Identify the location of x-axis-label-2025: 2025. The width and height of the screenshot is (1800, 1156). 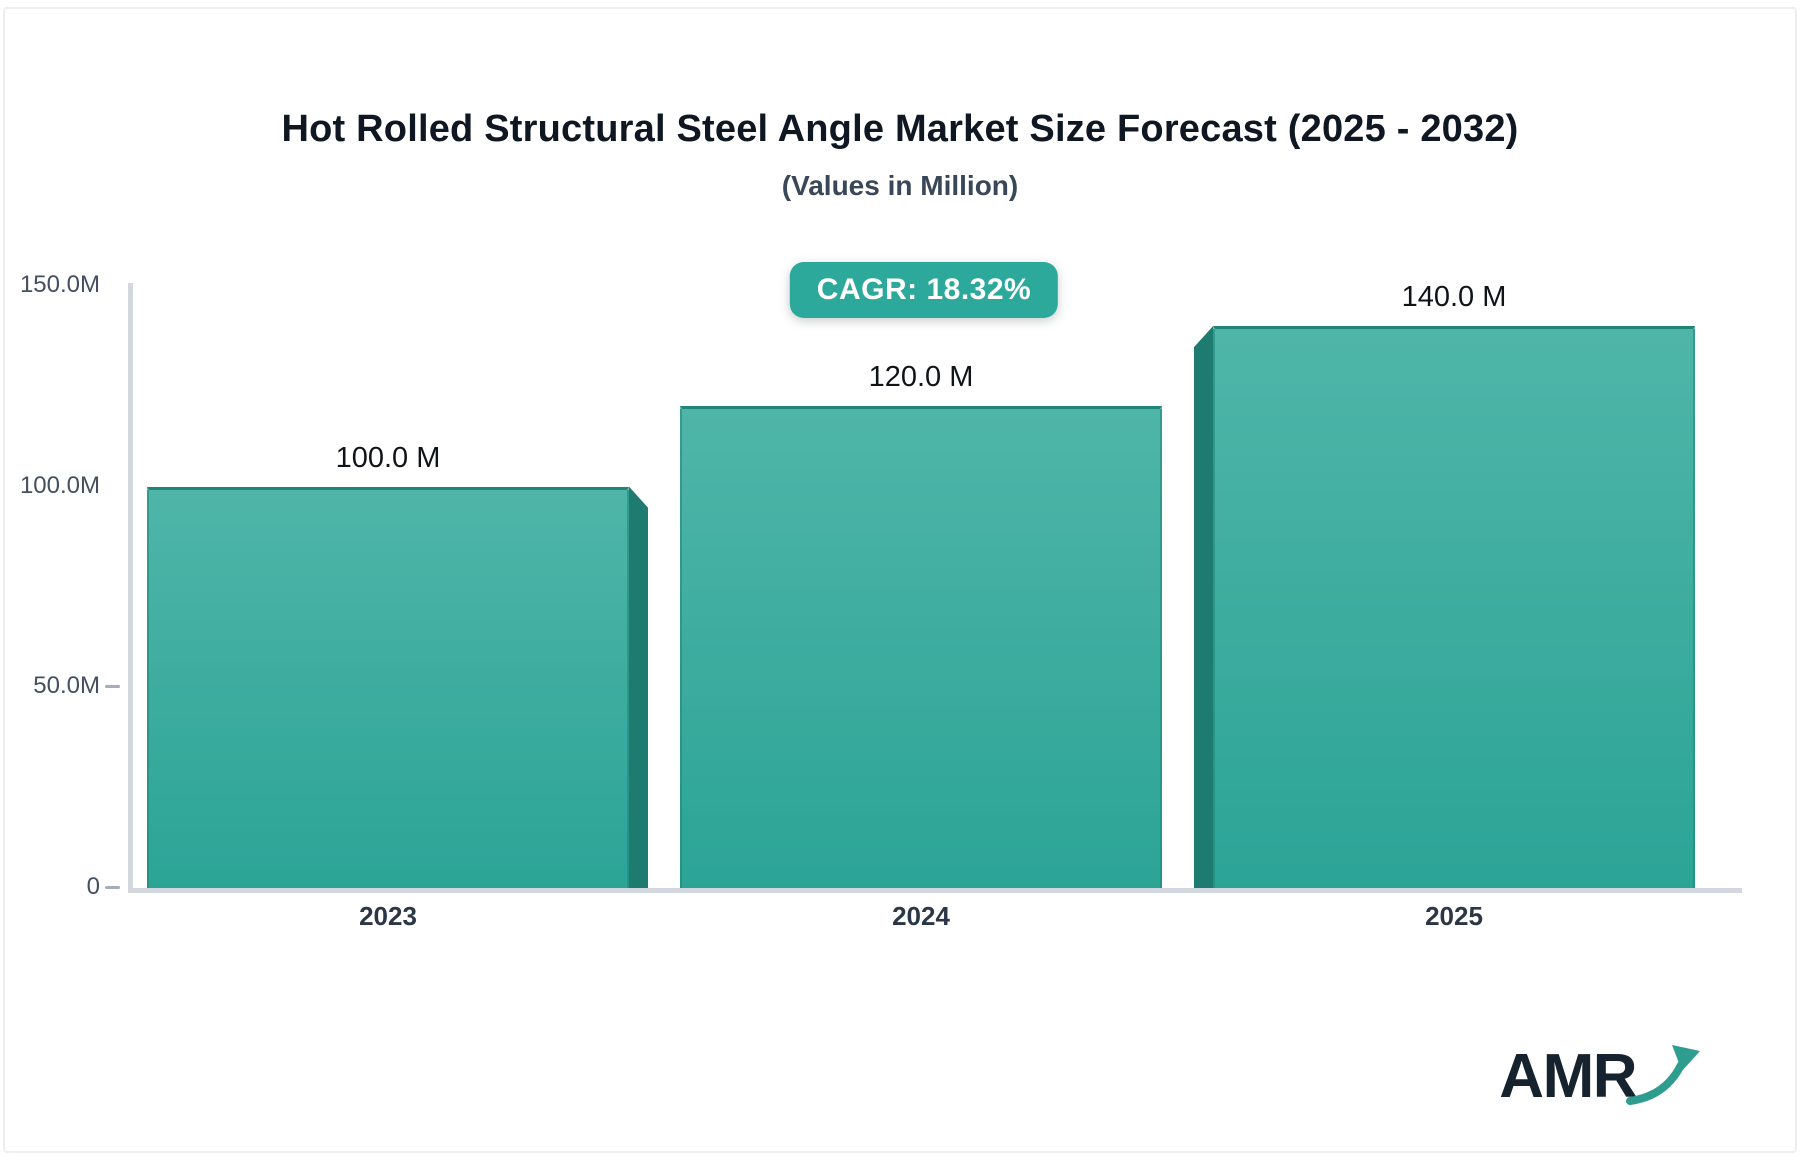
(1454, 916).